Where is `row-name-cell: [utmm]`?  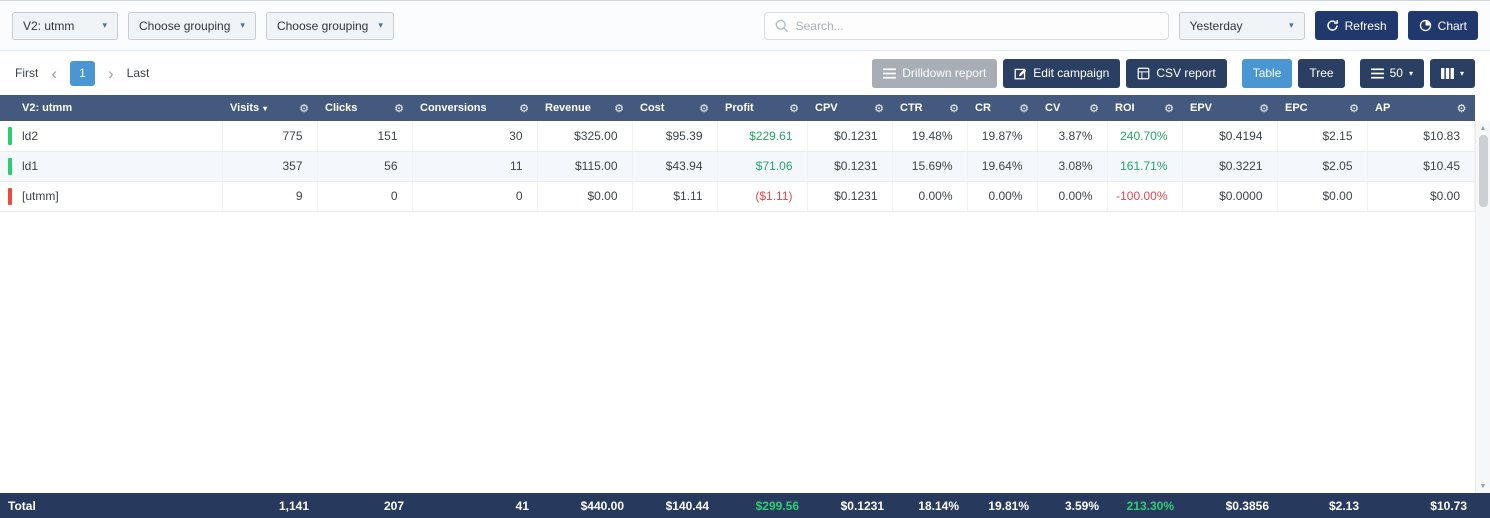 row-name-cell: [utmm] is located at coordinates (111, 196).